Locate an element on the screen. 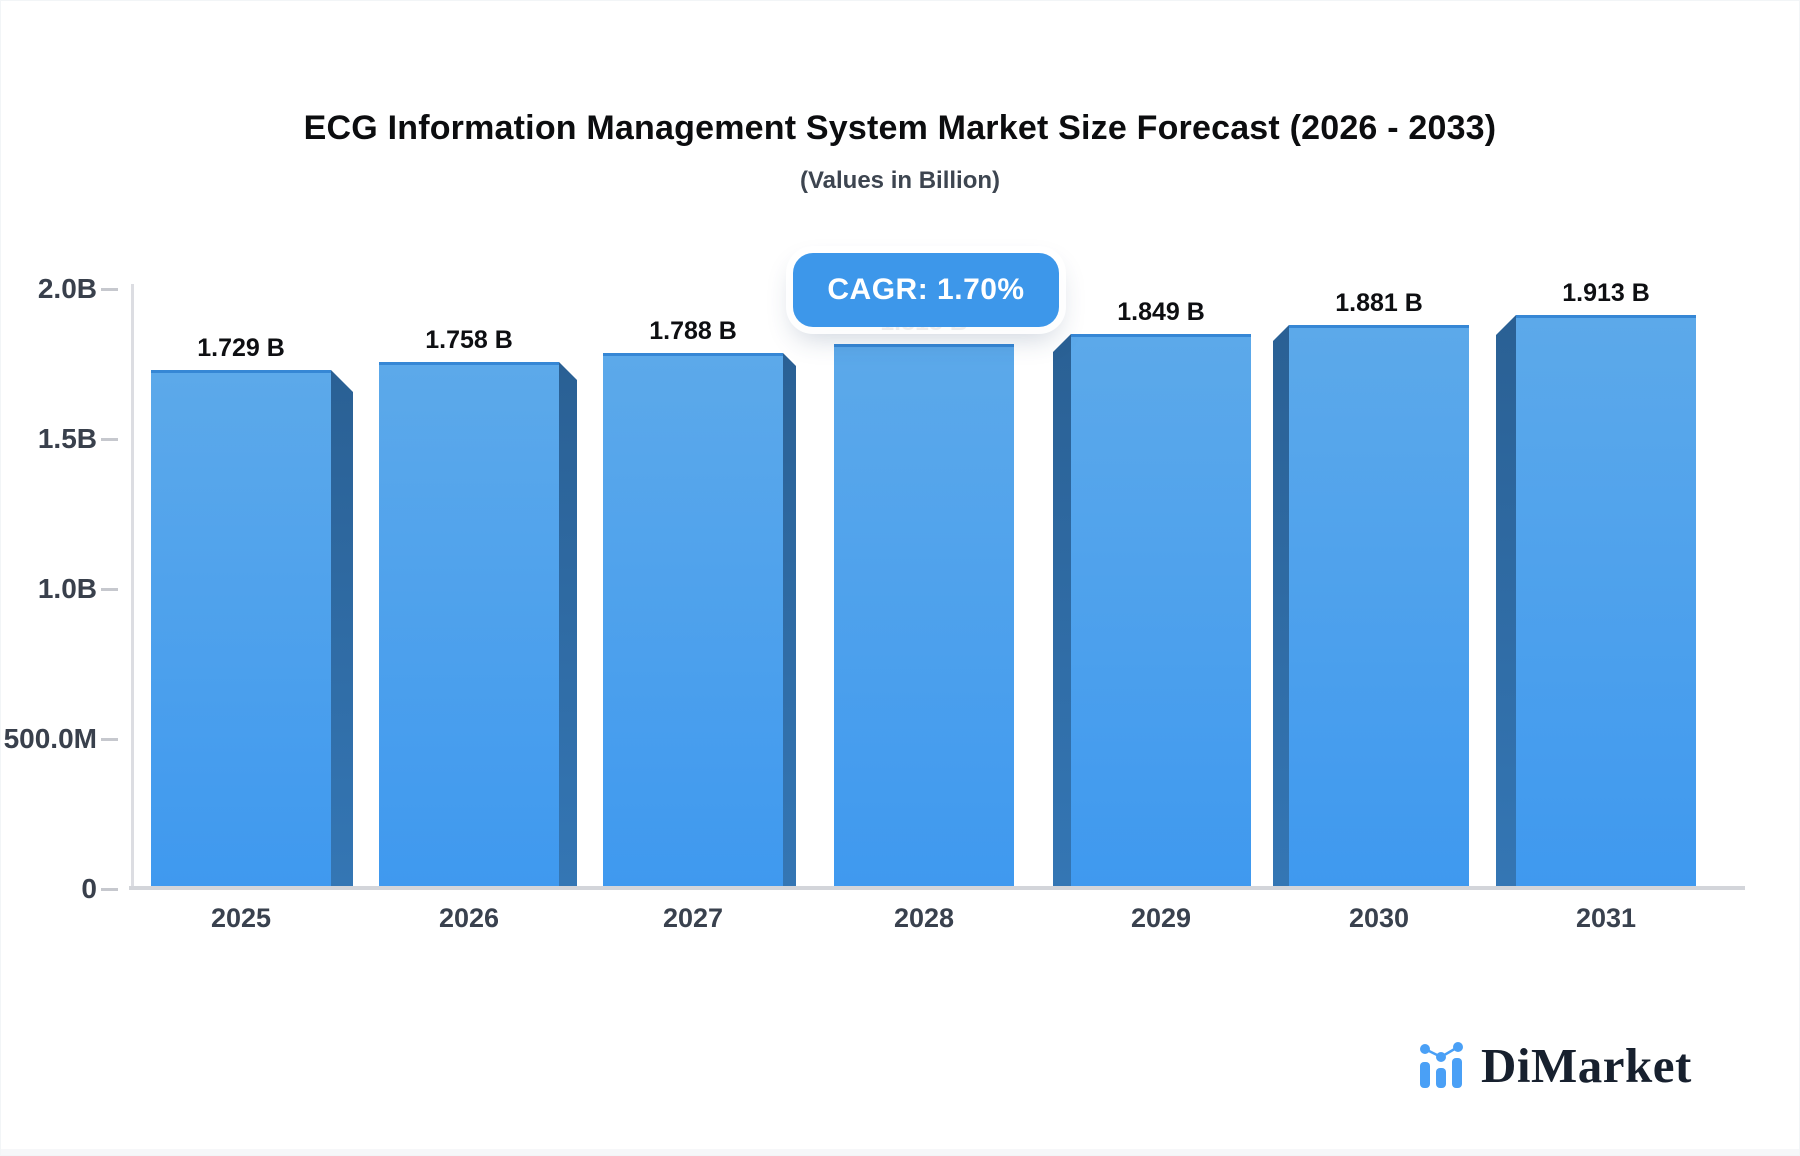 This screenshot has width=1800, height=1156. bar-2025 is located at coordinates (252, 628).